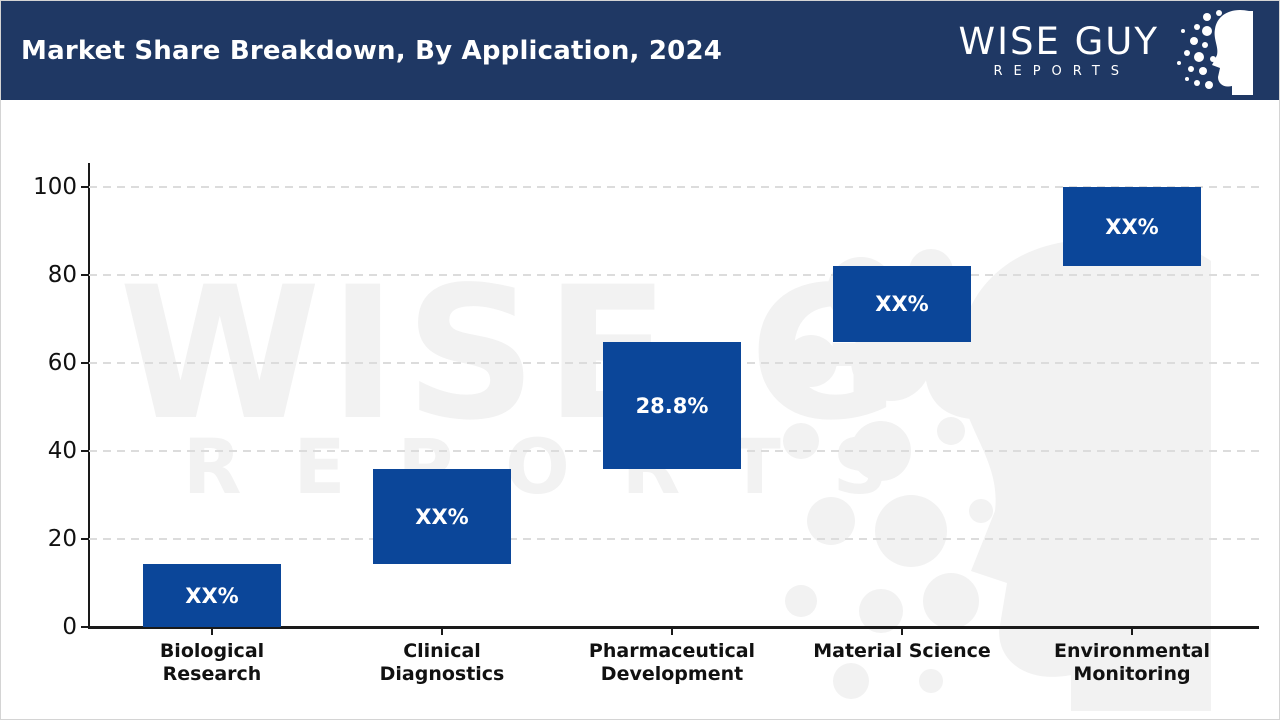 Image resolution: width=1280 pixels, height=720 pixels. I want to click on logo-text: WISE GUY REPORTS, so click(1059, 51).